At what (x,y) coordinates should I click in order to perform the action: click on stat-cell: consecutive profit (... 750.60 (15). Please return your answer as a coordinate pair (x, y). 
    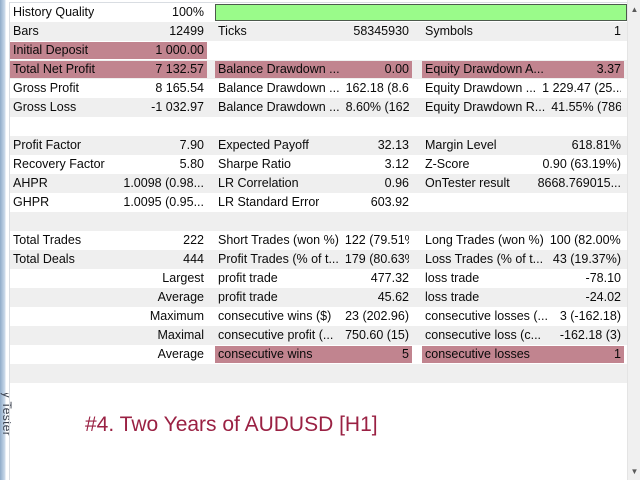
    Looking at the image, I should click on (313, 335).